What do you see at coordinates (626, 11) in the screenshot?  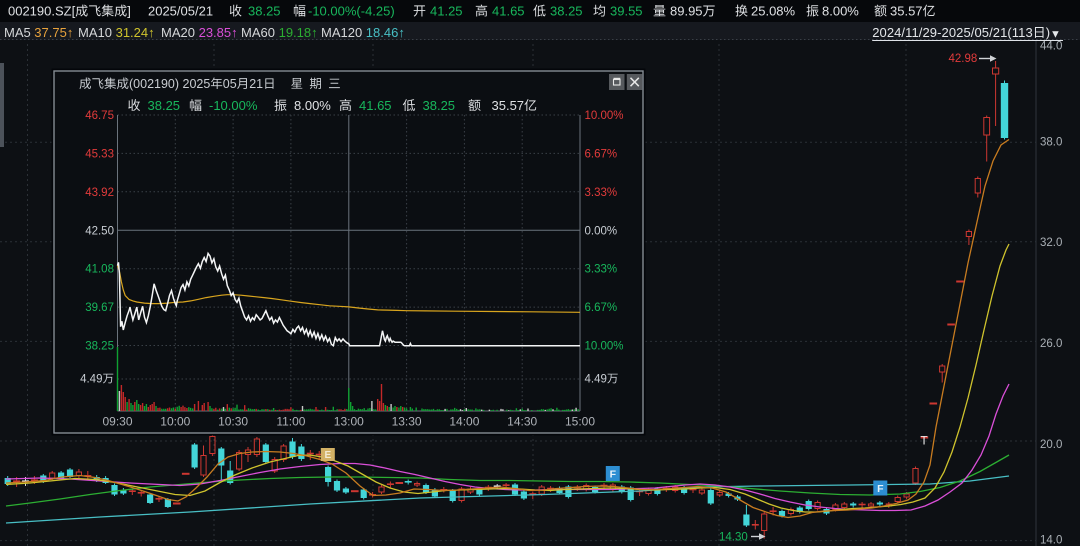 I see `svg-text: 39.55` at bounding box center [626, 11].